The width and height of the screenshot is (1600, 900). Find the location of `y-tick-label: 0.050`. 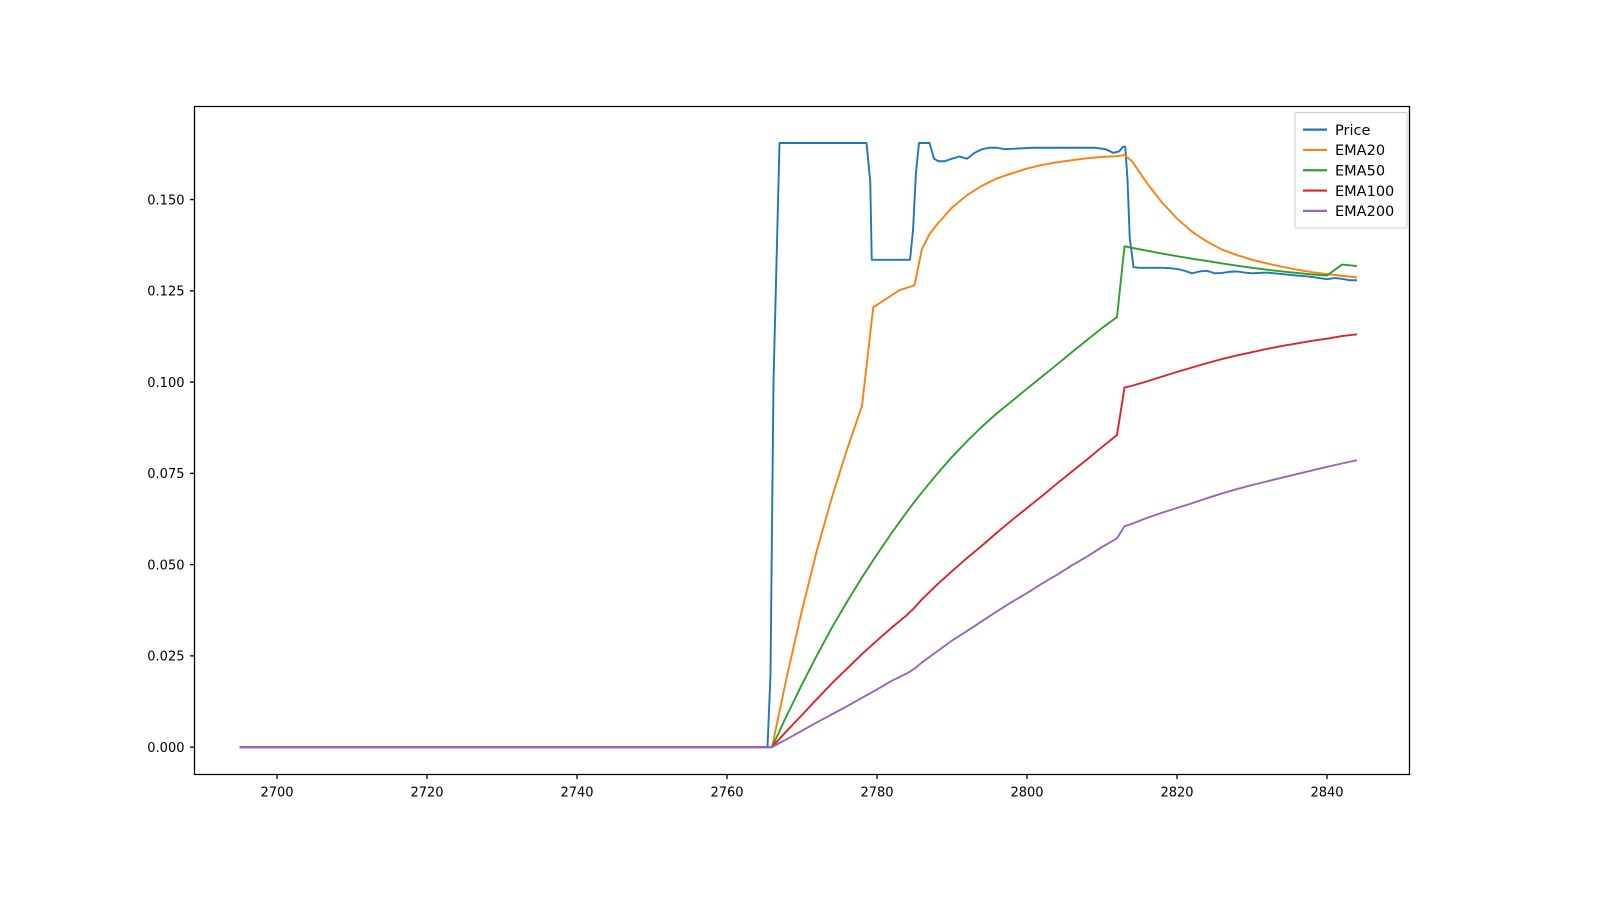

y-tick-label: 0.050 is located at coordinates (165, 565).